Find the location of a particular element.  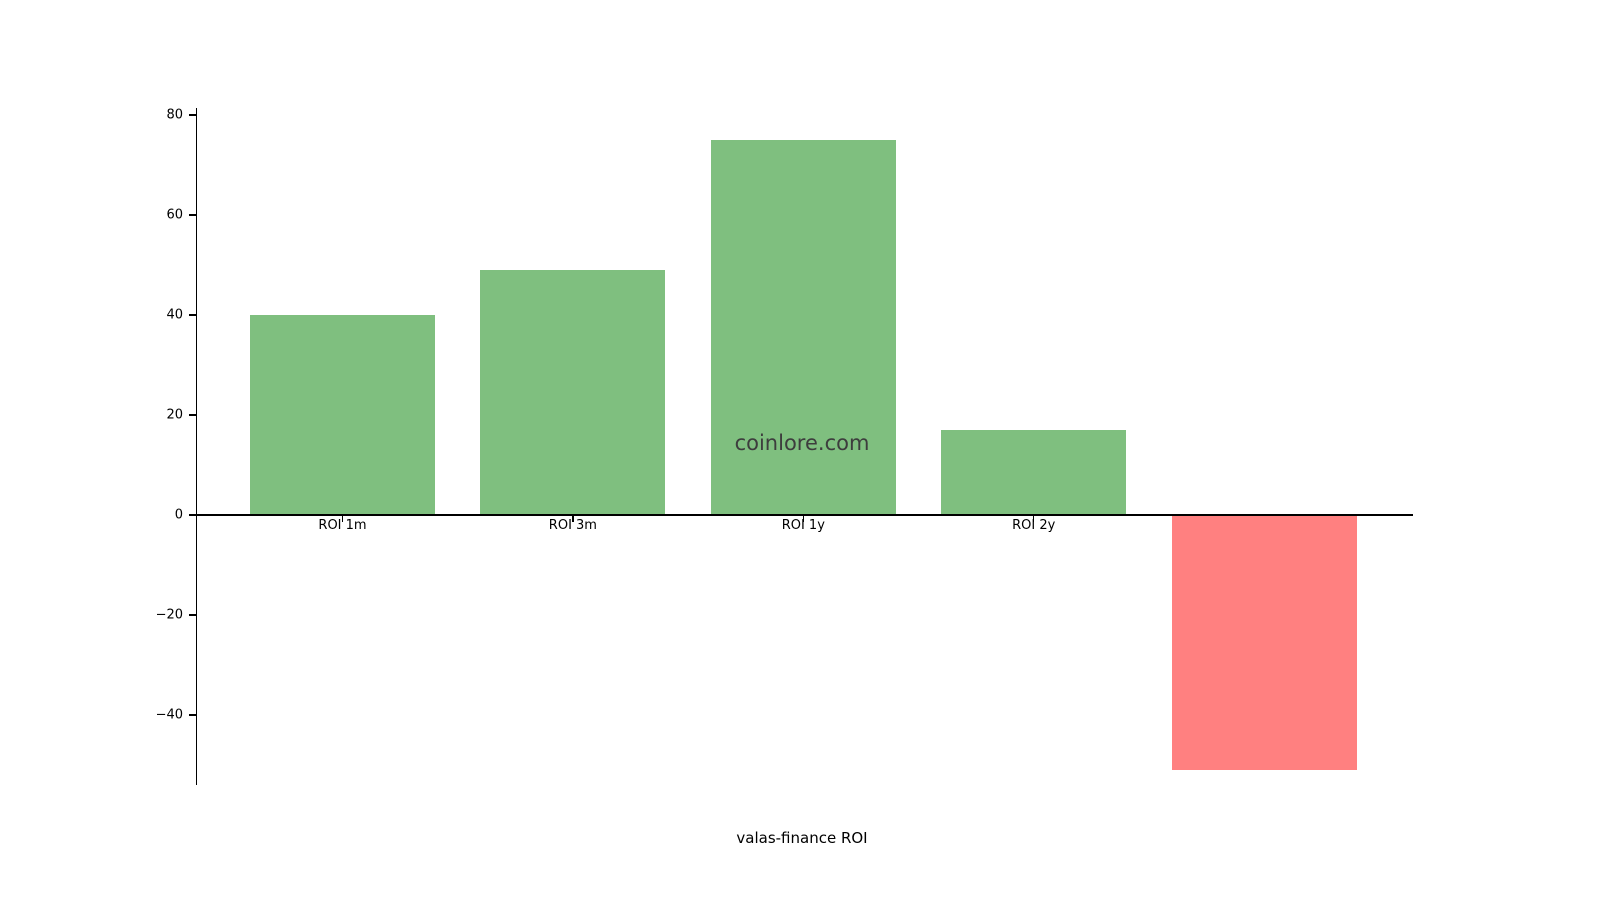

x-tick-label: ROI 1m is located at coordinates (342, 525).